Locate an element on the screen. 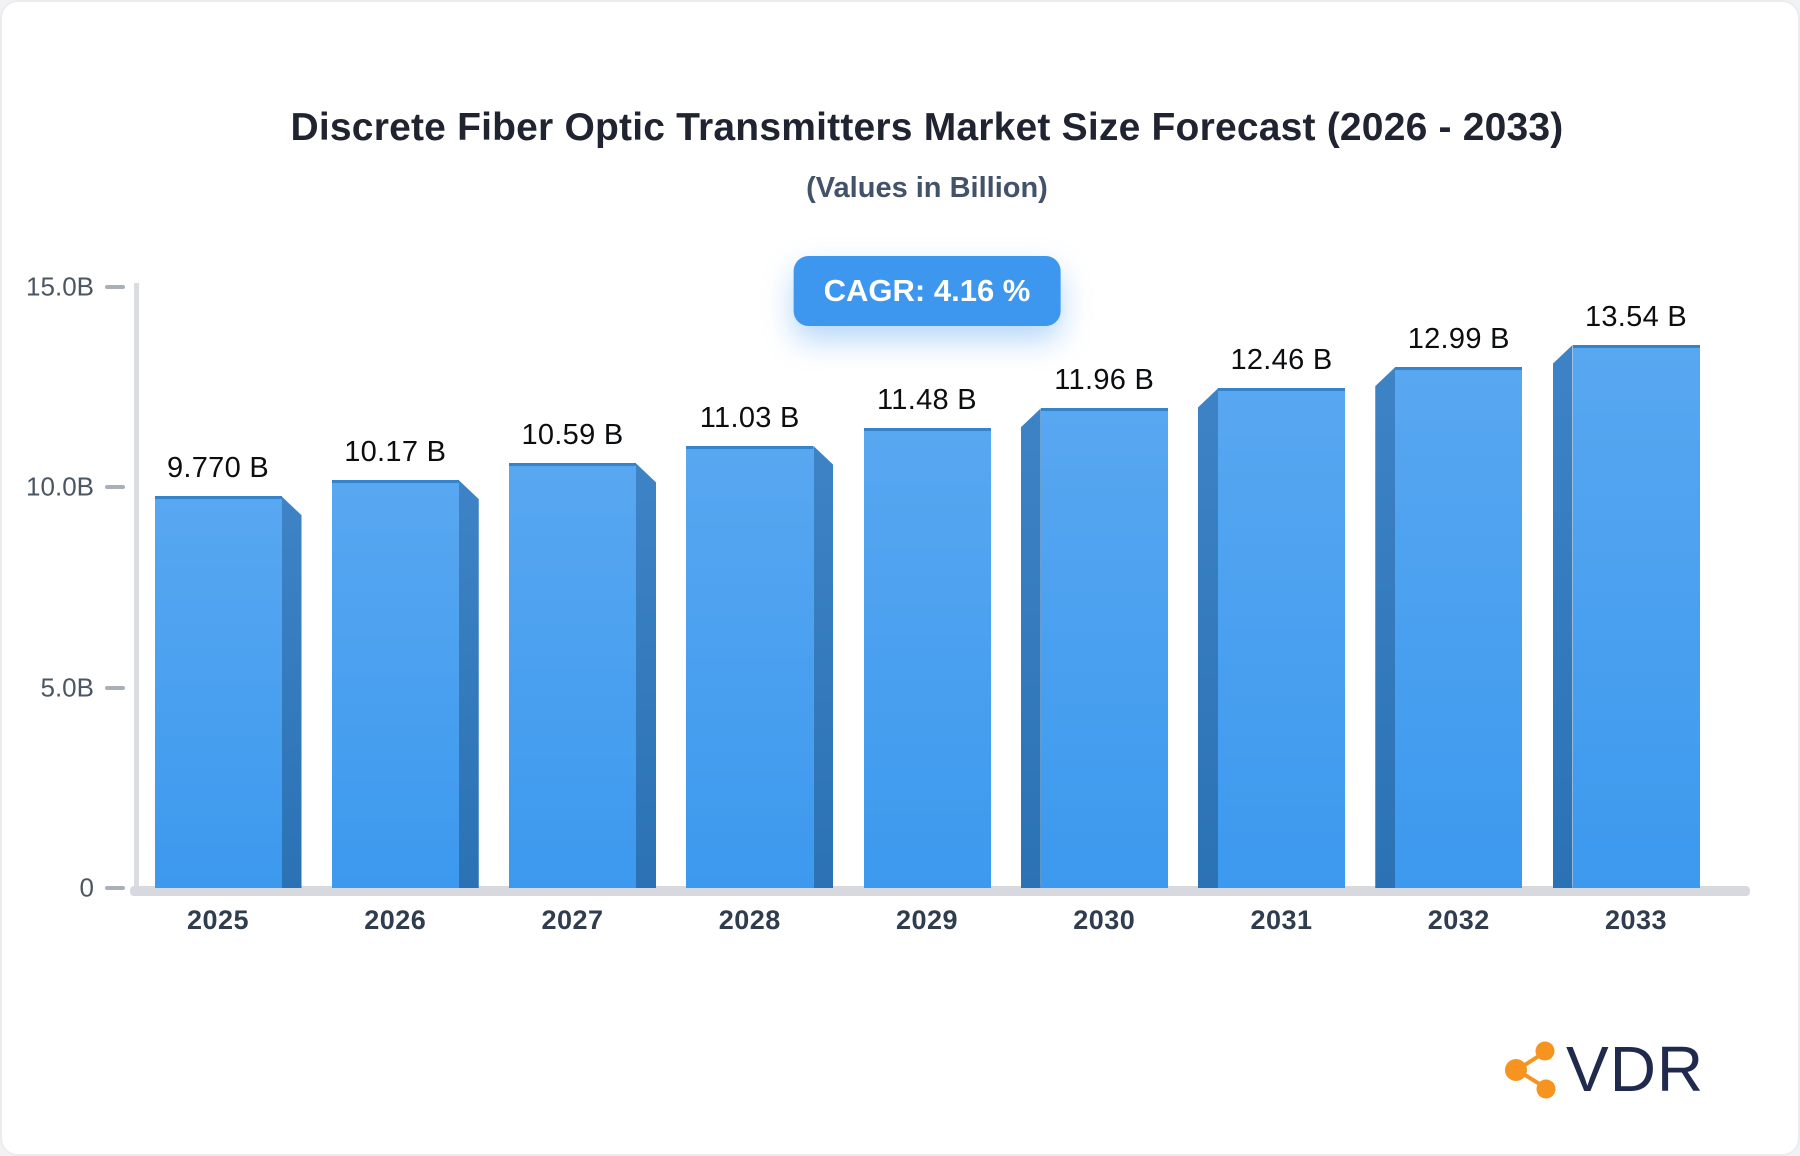  bar-value-label: 12.46 B is located at coordinates (1281, 360).